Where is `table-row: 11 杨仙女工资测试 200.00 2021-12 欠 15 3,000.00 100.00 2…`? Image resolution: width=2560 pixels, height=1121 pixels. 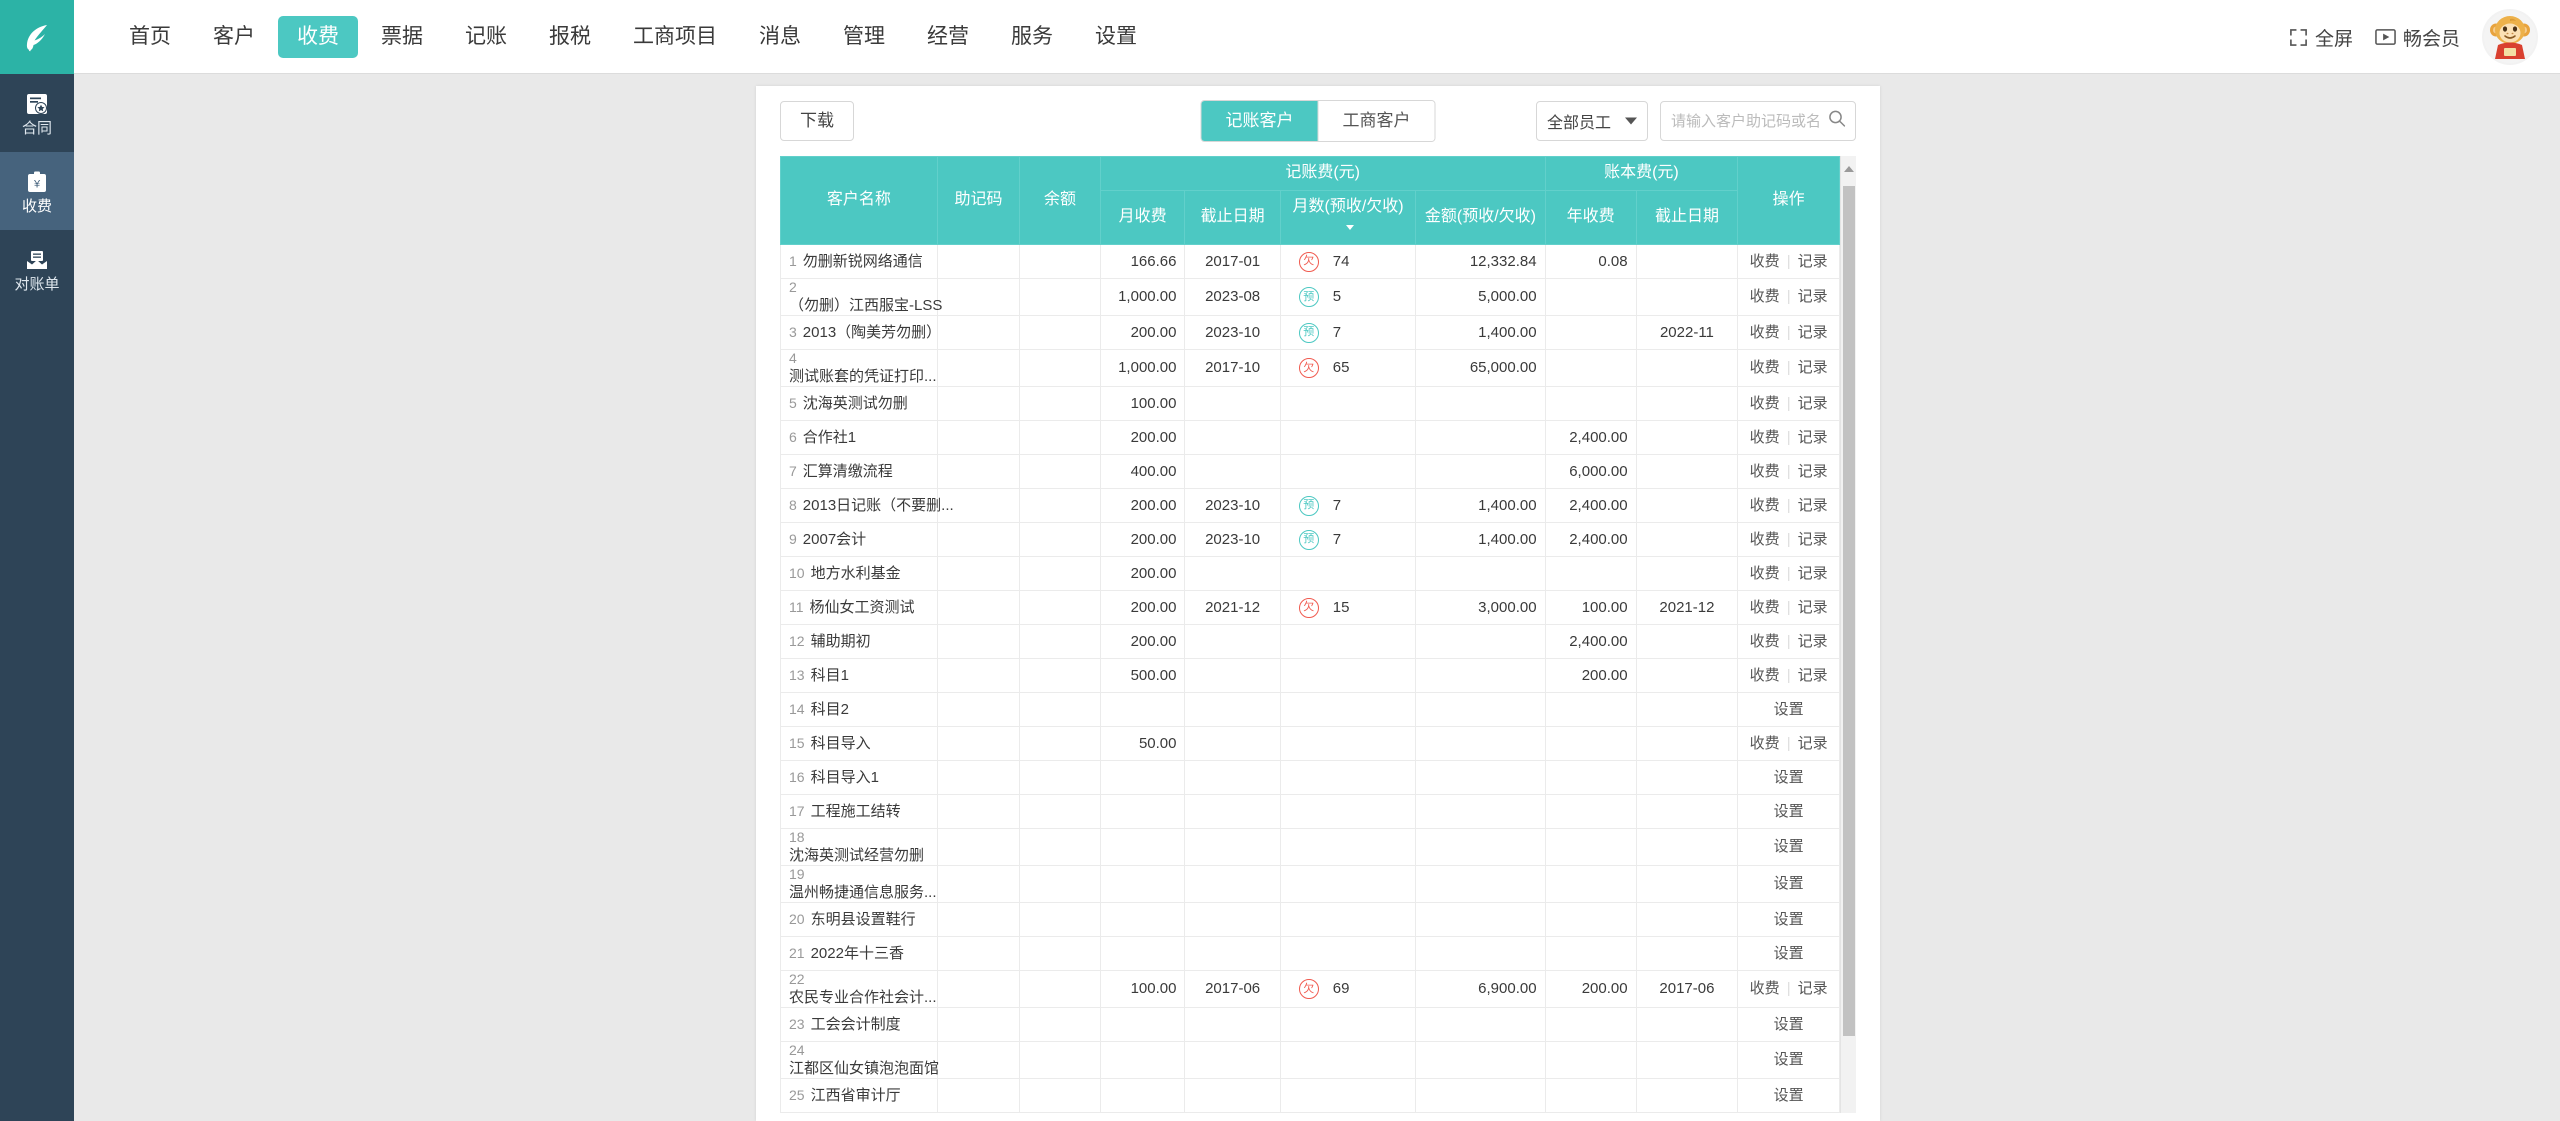
table-row: 11 杨仙女工资测试 200.00 2021-12 欠 15 3,000.00 100.00 2… is located at coordinates (1310, 608).